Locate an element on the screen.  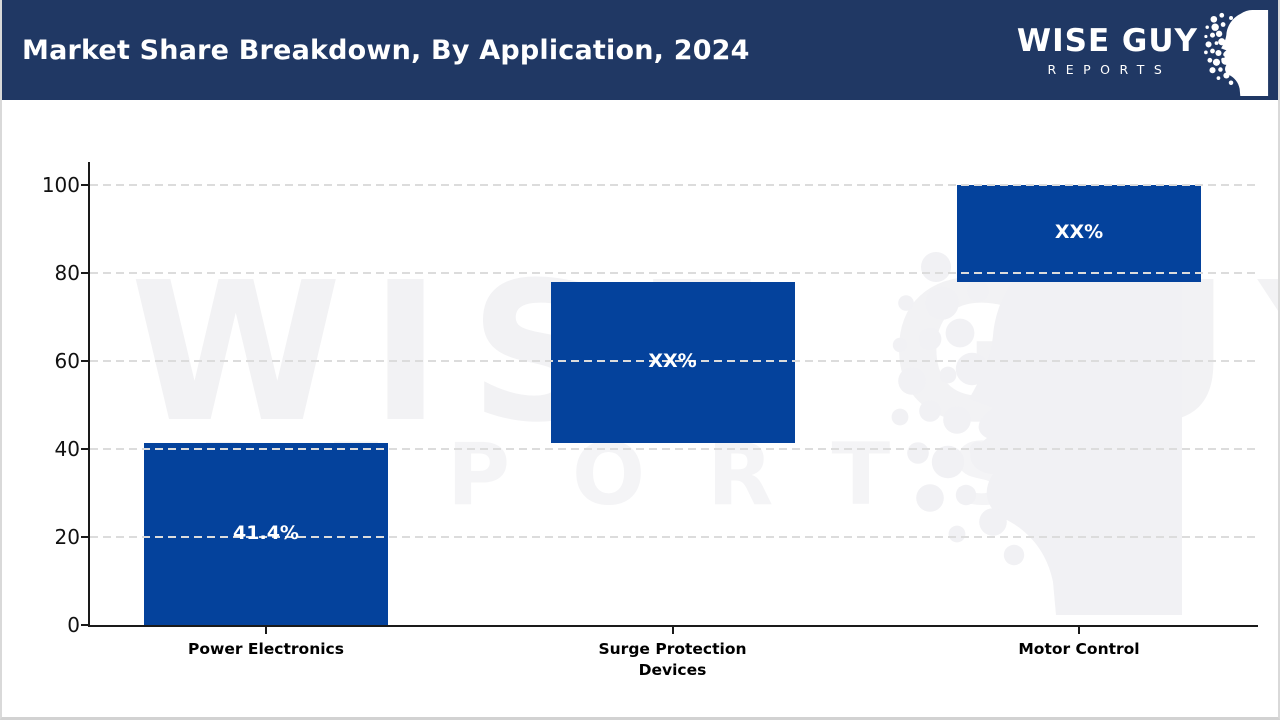
brand-name: WISE GUY is located at coordinates (1107, 41).